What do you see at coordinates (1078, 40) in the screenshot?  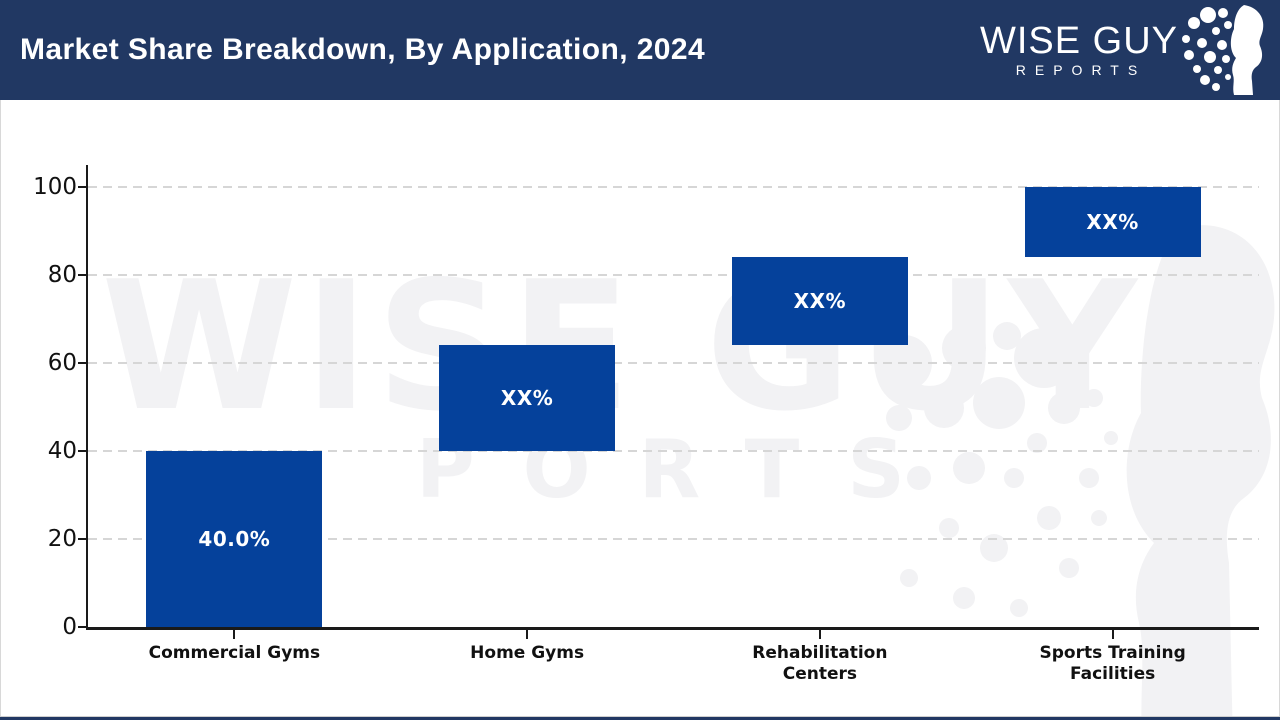 I see `logo-wordmark: WISE GUY` at bounding box center [1078, 40].